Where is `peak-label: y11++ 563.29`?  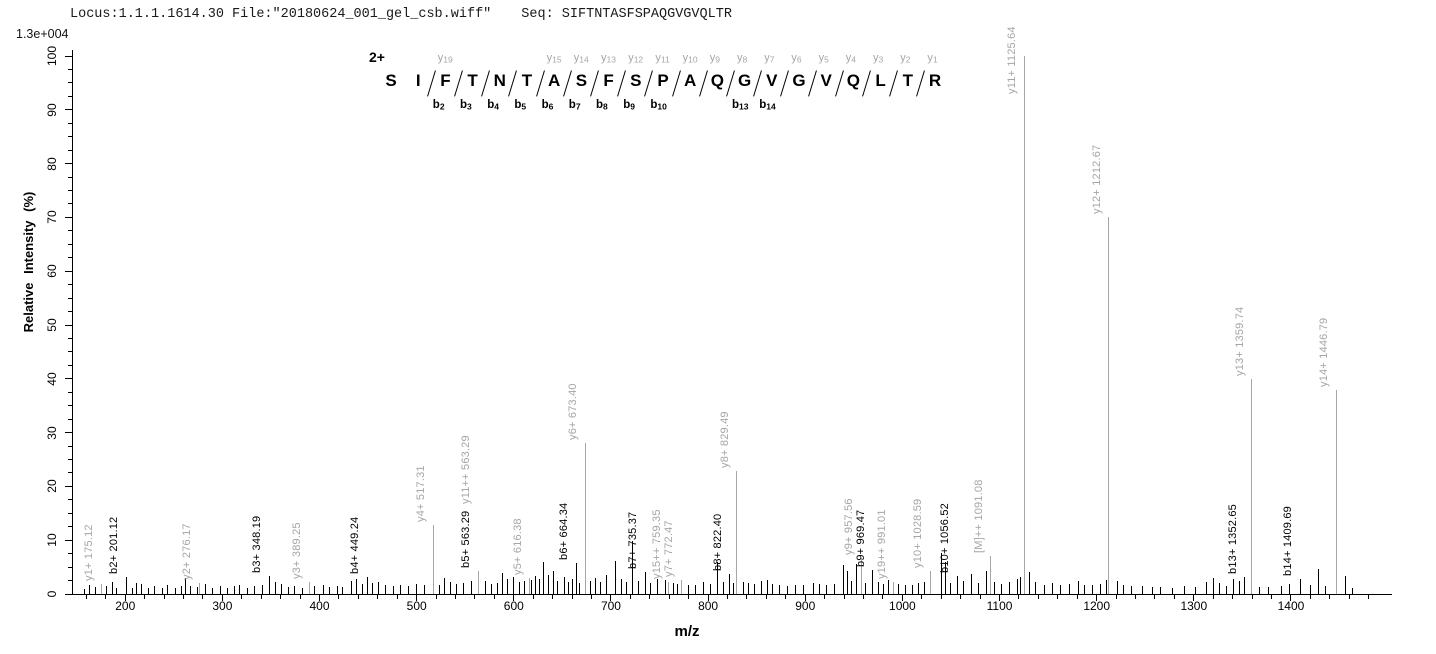
peak-label: y11++ 563.29 is located at coordinates (466, 470).